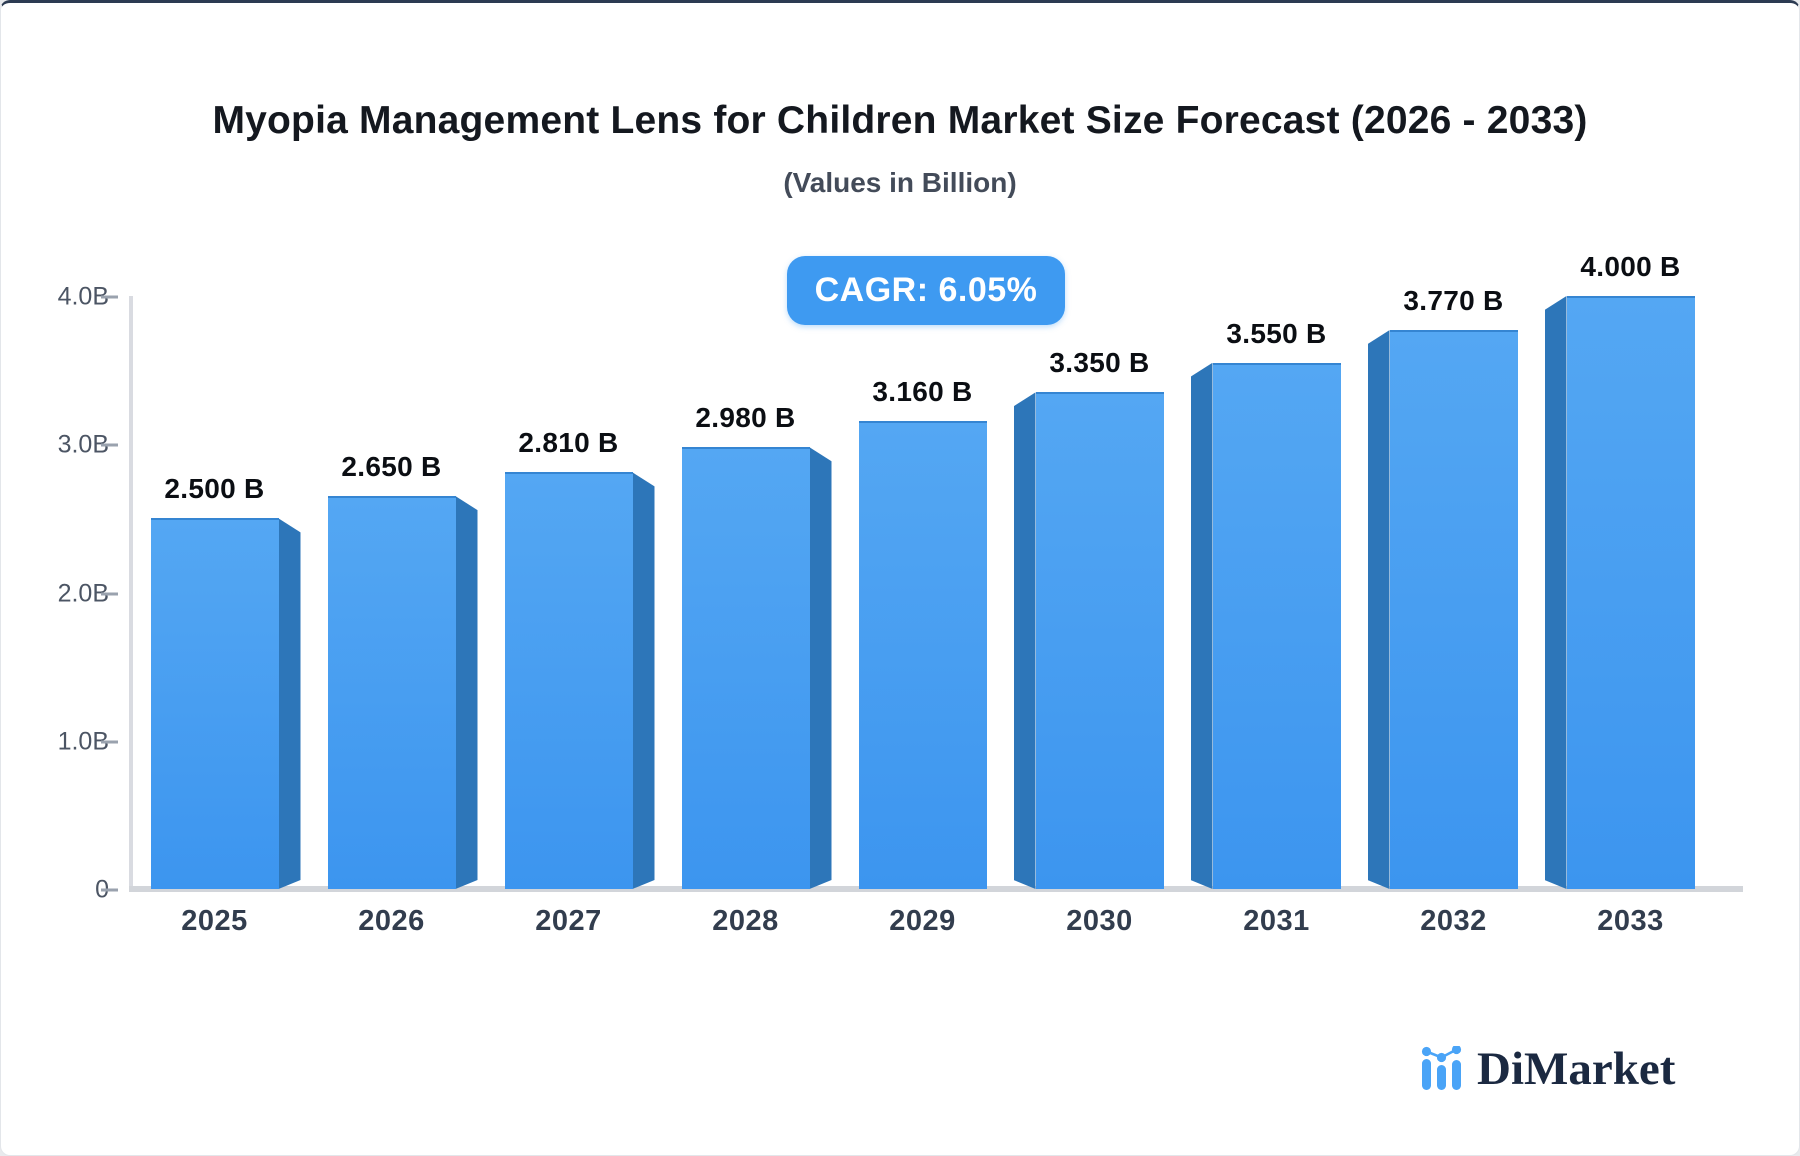 The image size is (1800, 1156). Describe the element at coordinates (1025, 640) in the screenshot. I see `bar-side-face-2030` at that location.